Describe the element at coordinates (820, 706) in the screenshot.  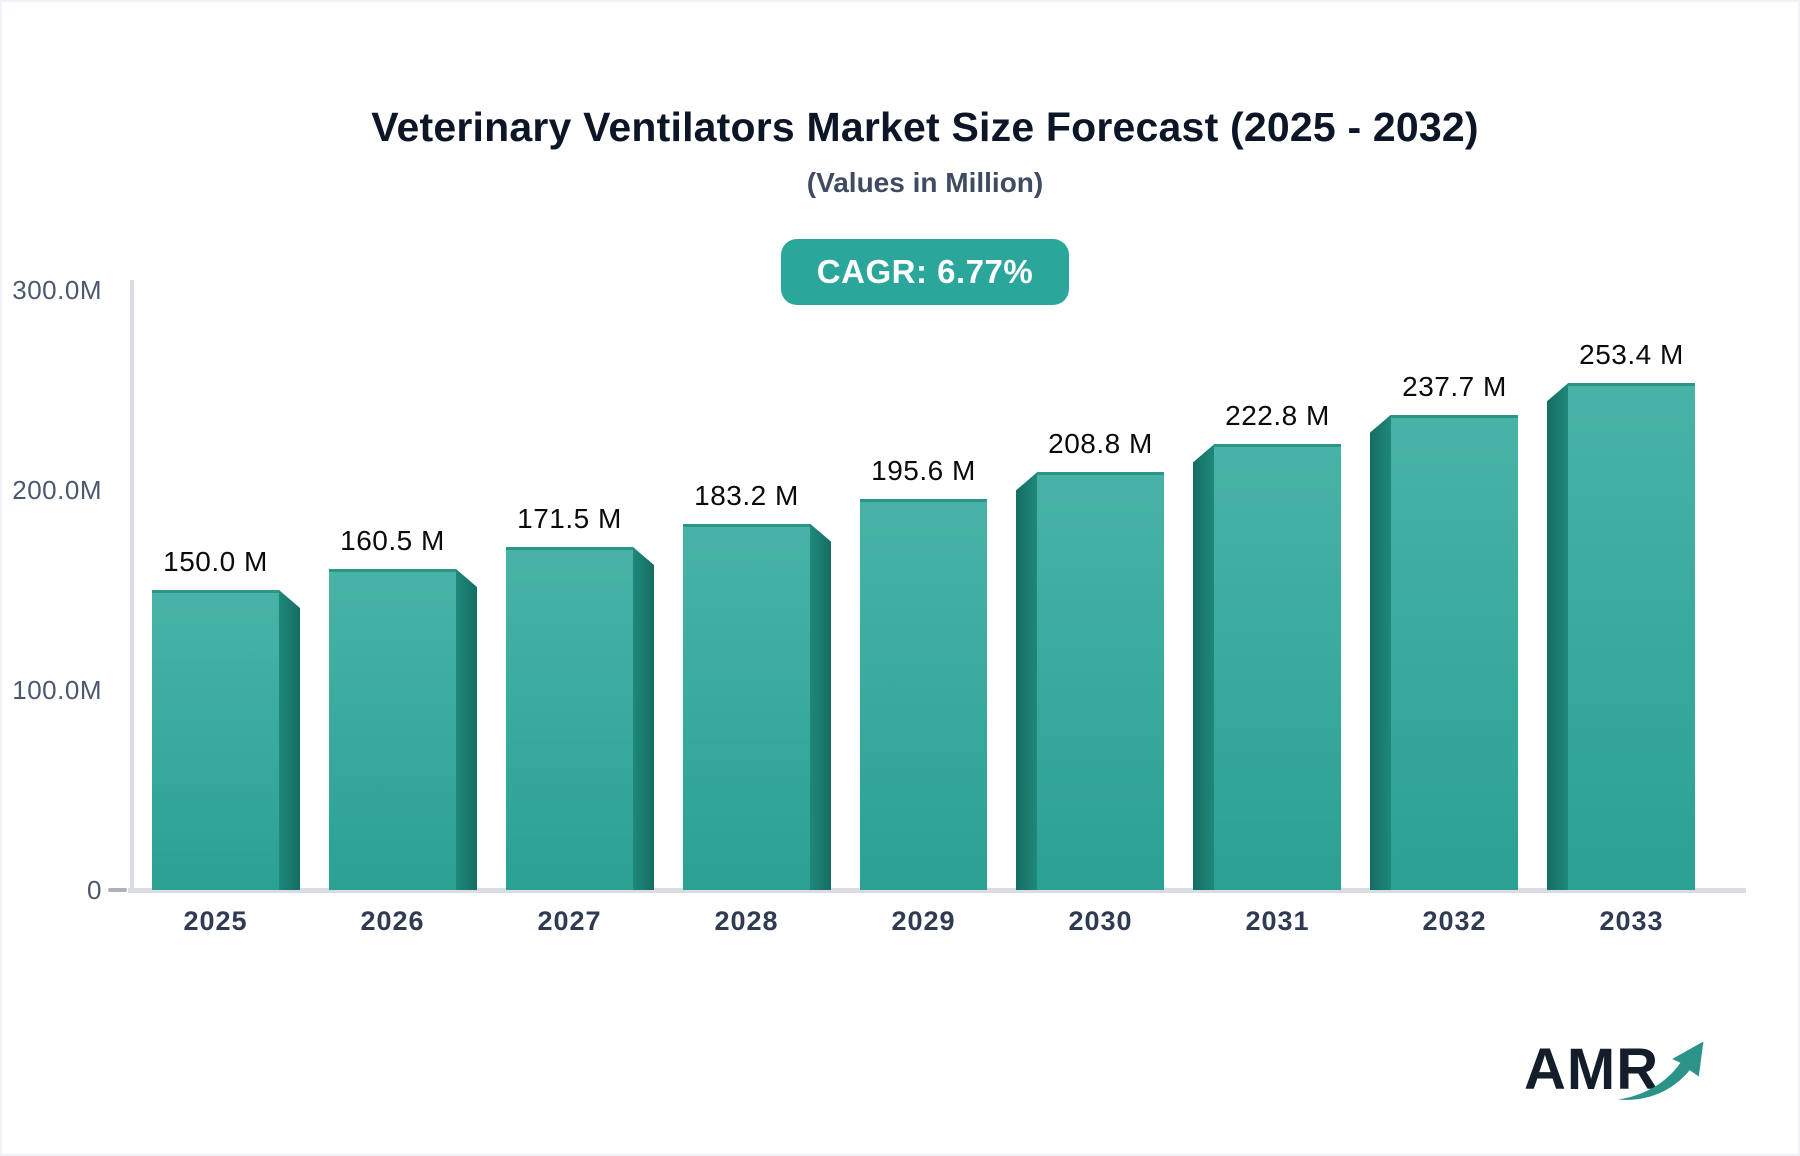
I see `bar-side-face-2028` at that location.